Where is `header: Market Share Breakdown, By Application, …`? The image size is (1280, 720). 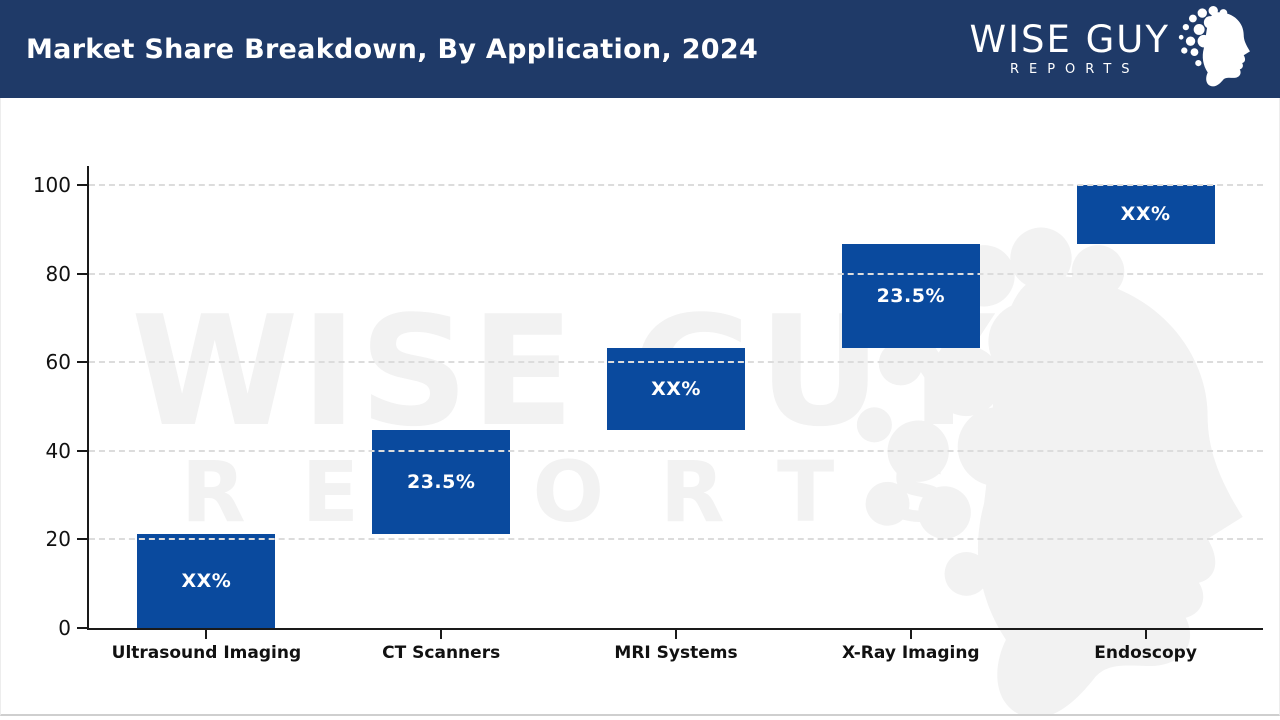
header: Market Share Breakdown, By Application, … is located at coordinates (640, 49).